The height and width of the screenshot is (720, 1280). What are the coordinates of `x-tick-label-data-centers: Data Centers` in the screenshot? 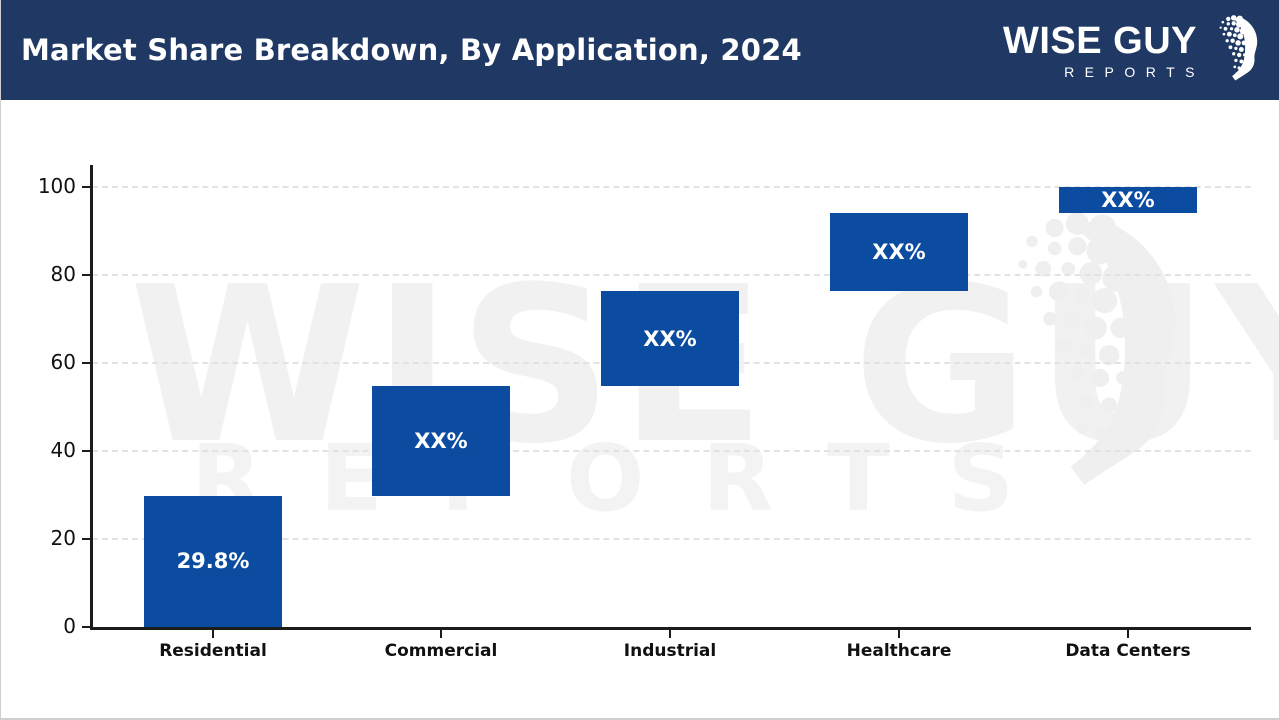 It's located at (1128, 651).